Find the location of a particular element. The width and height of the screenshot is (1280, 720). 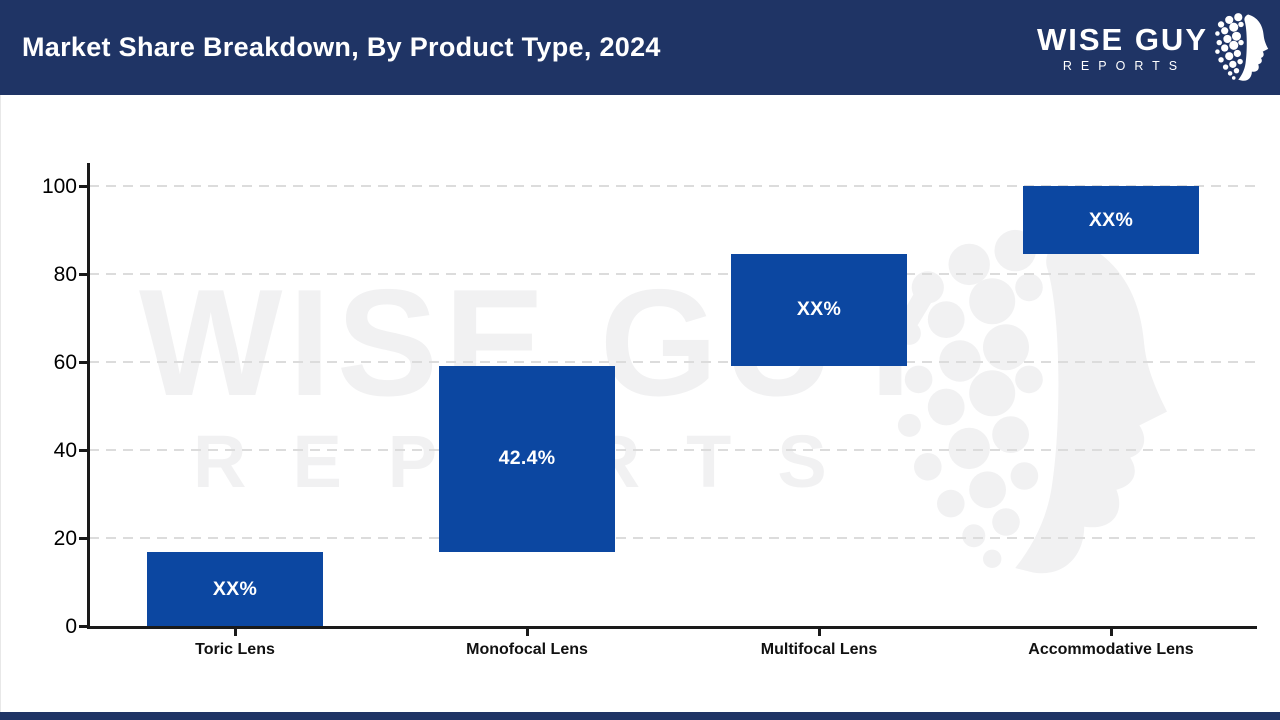

y-tick-label-0: 0 is located at coordinates (71, 626).